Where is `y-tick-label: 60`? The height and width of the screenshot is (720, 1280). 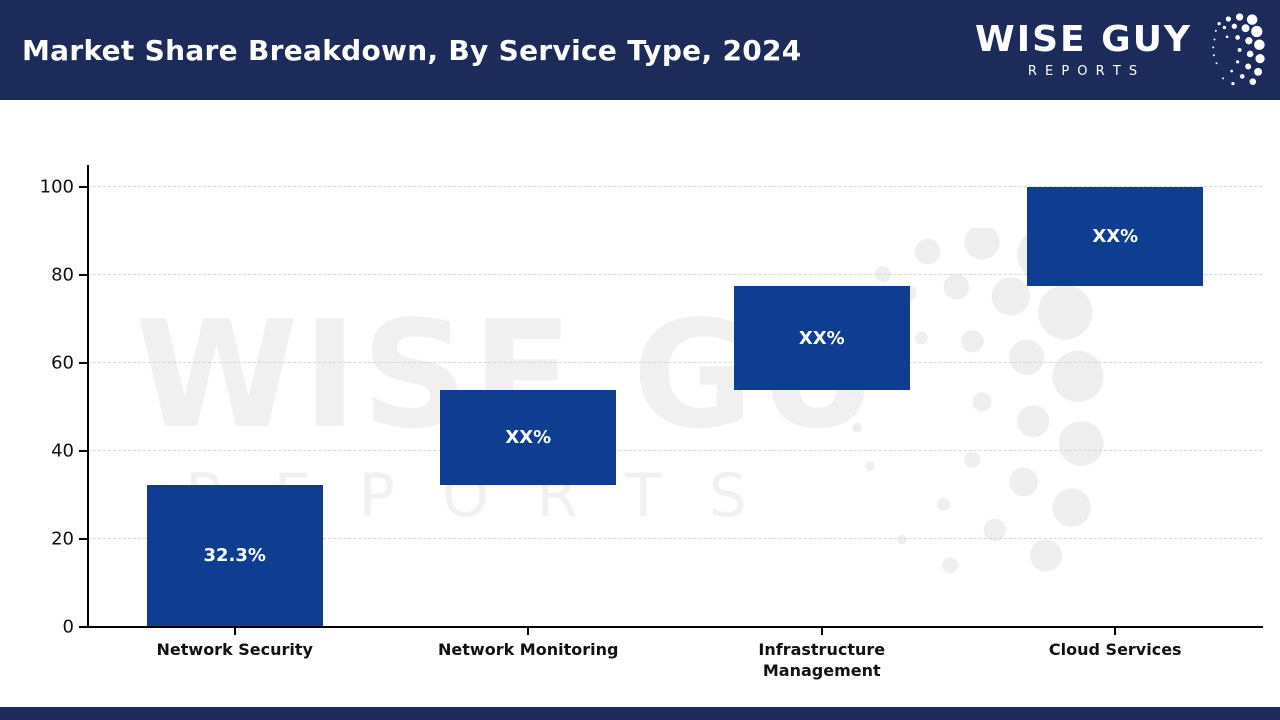
y-tick-label: 60 is located at coordinates (62, 363).